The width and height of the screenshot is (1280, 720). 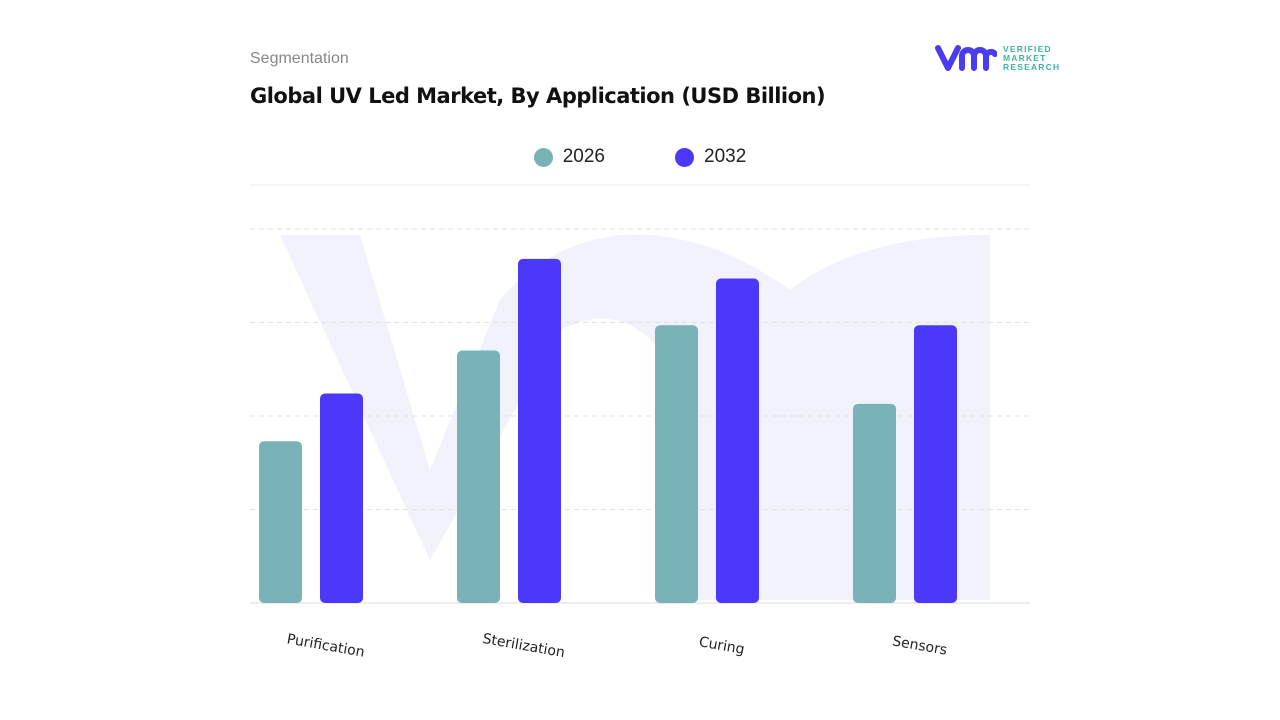 I want to click on vmr-logo-mark-icon, so click(x=966, y=58).